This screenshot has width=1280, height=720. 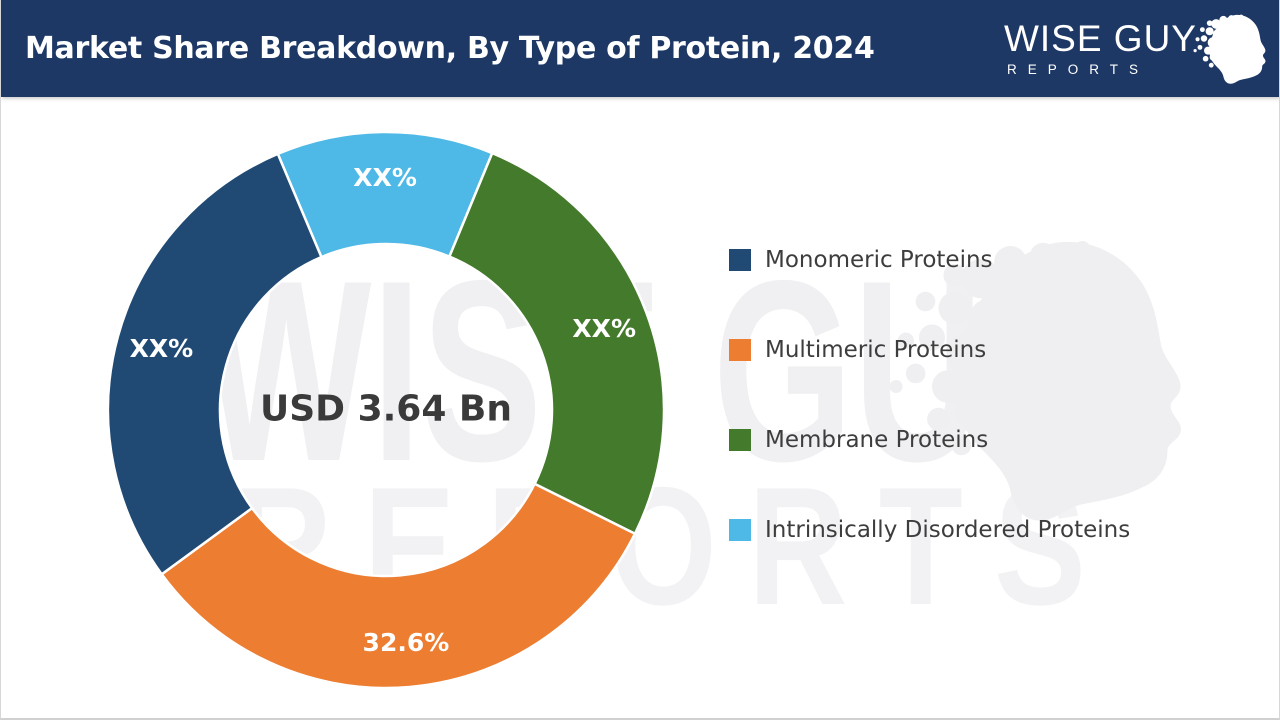 I want to click on logo-text: WISE GUY REPORTS, so click(x=1100, y=48).